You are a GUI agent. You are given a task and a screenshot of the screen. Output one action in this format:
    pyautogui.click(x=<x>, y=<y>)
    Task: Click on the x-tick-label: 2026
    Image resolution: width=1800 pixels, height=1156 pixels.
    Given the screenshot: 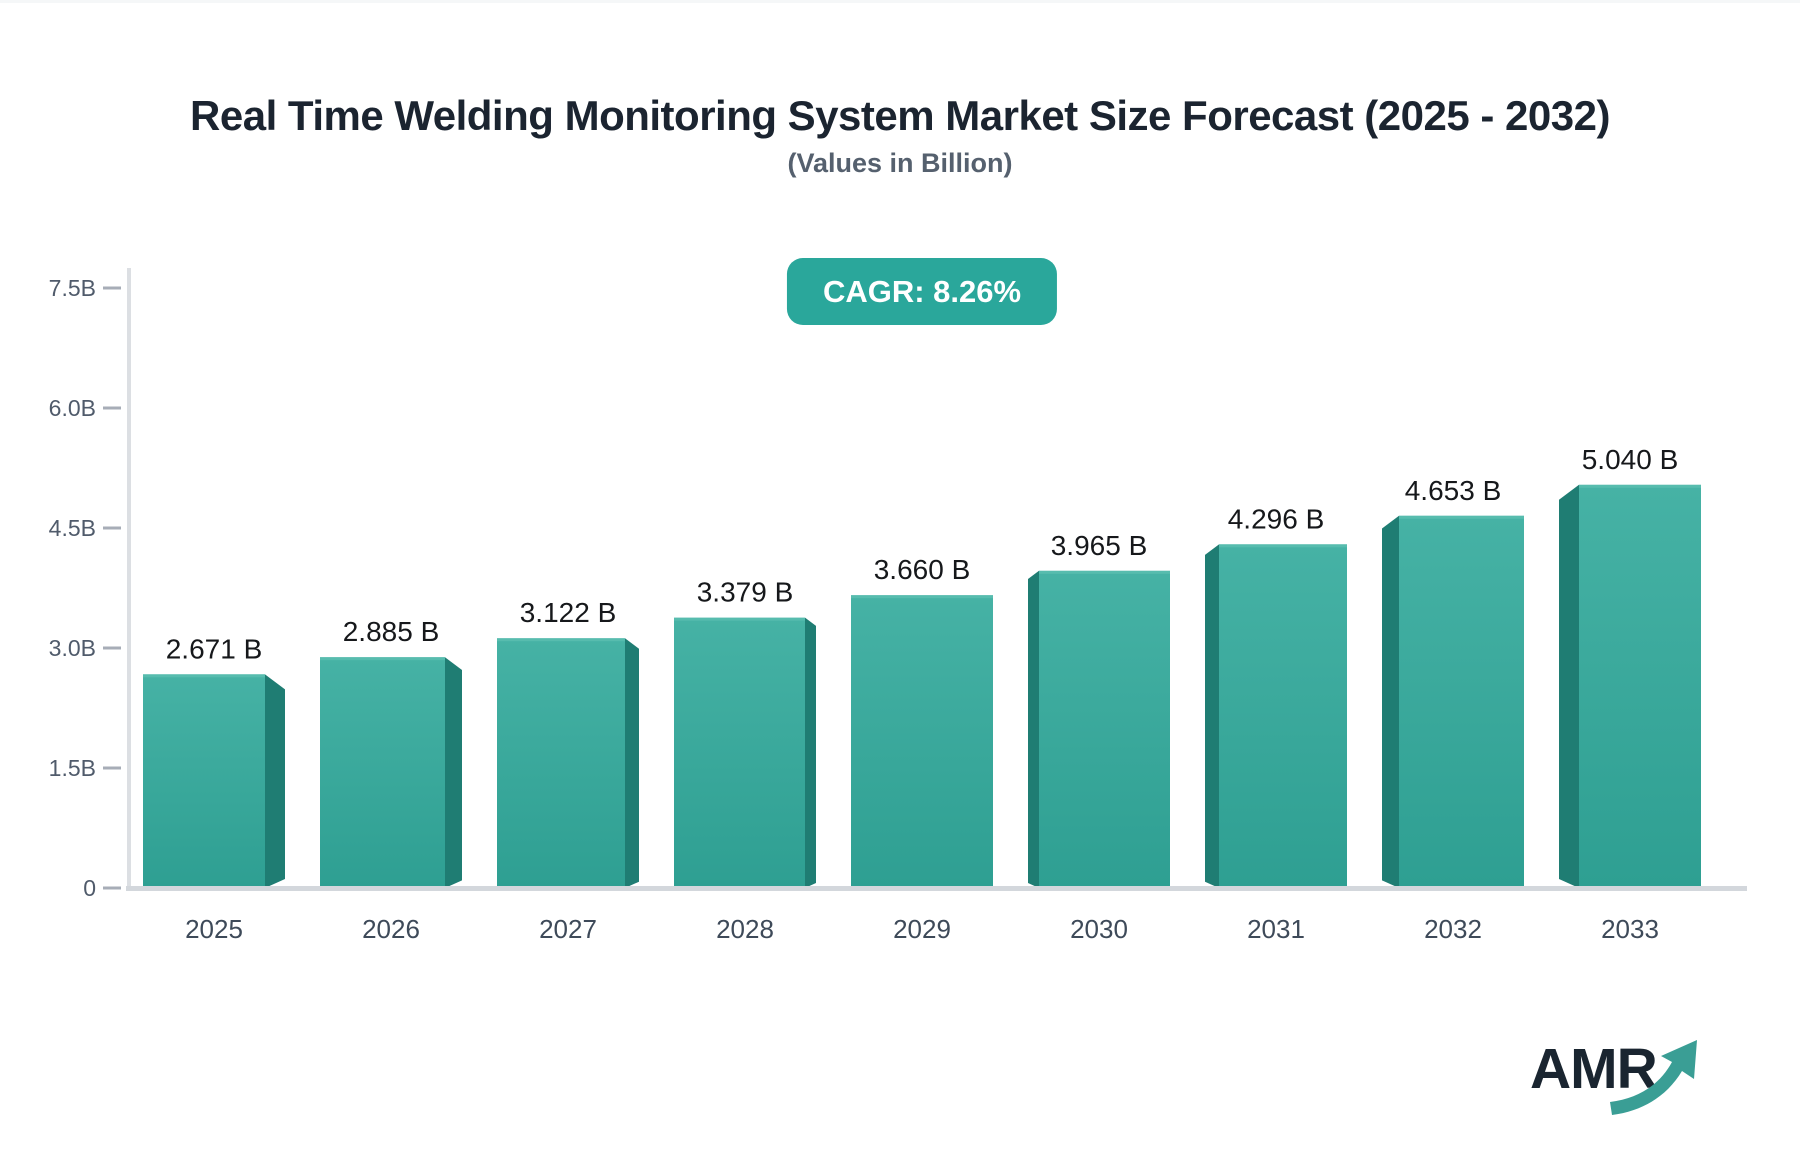 What is the action you would take?
    pyautogui.click(x=391, y=929)
    